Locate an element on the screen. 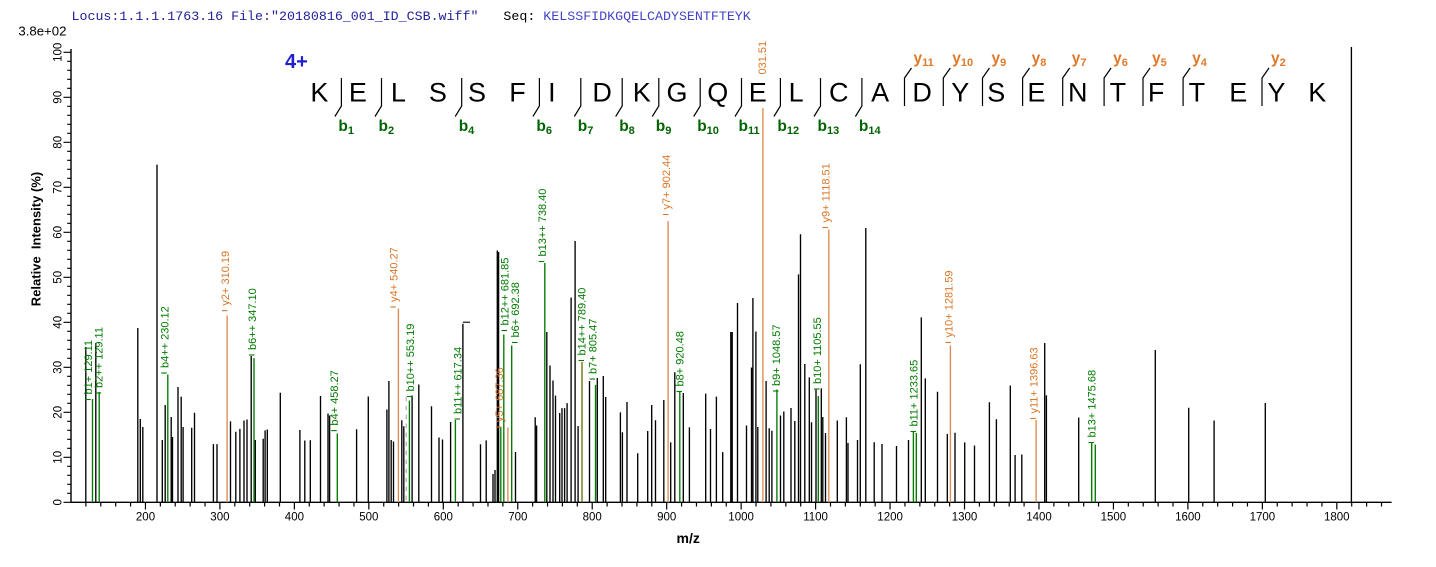  svg-text: b7+ 805.47 is located at coordinates (594, 346).